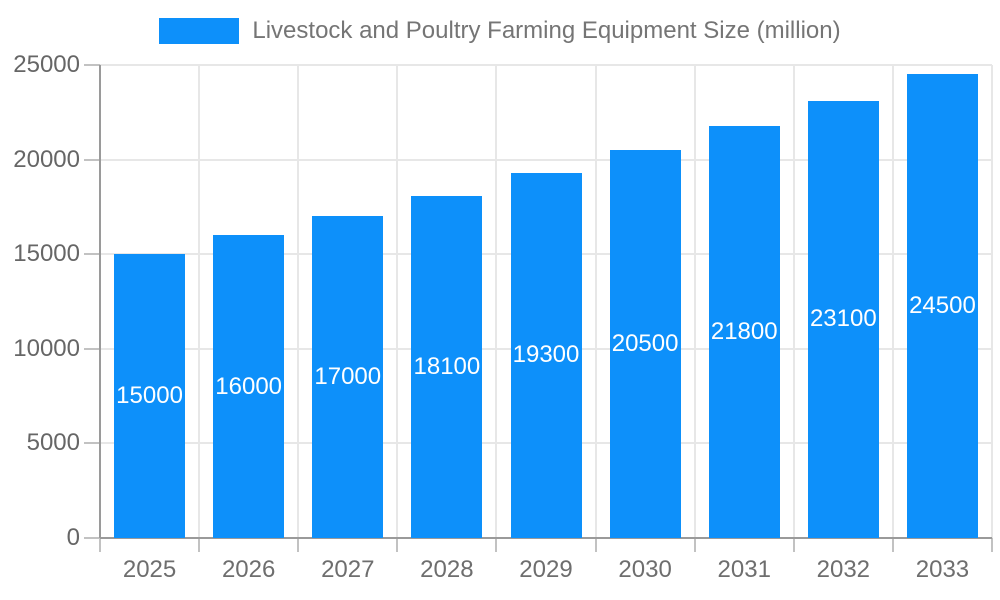 The image size is (1000, 600). I want to click on y-axis-line, so click(100, 301).